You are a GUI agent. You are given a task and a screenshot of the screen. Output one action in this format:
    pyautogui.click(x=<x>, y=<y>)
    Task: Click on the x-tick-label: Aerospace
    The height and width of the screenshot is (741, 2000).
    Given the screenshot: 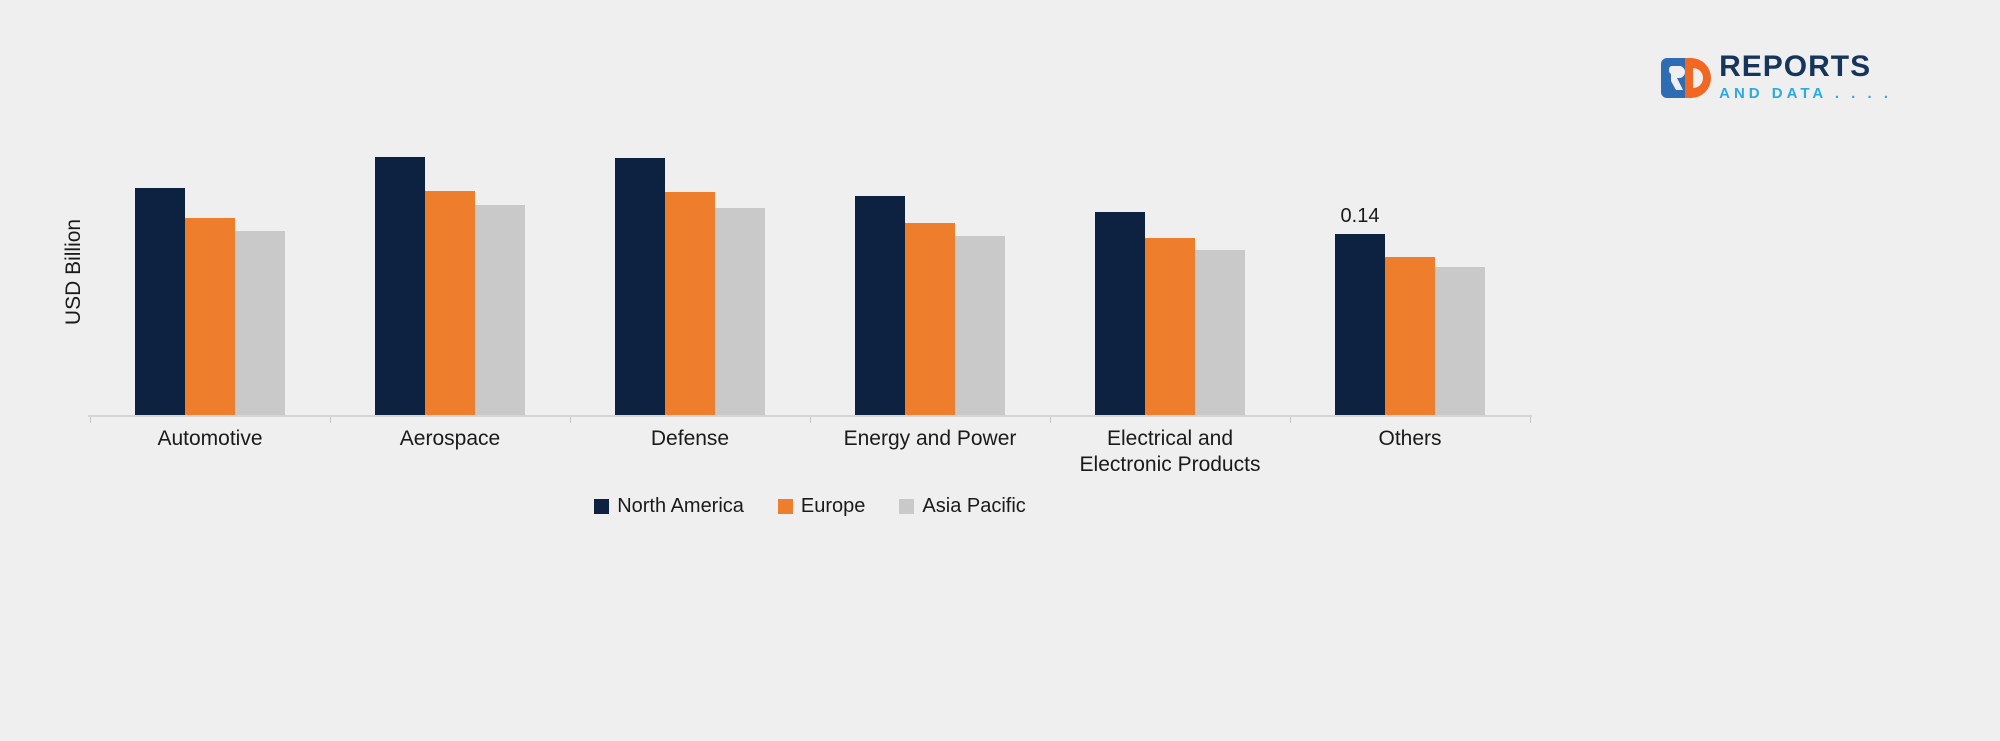 What is the action you would take?
    pyautogui.click(x=450, y=438)
    